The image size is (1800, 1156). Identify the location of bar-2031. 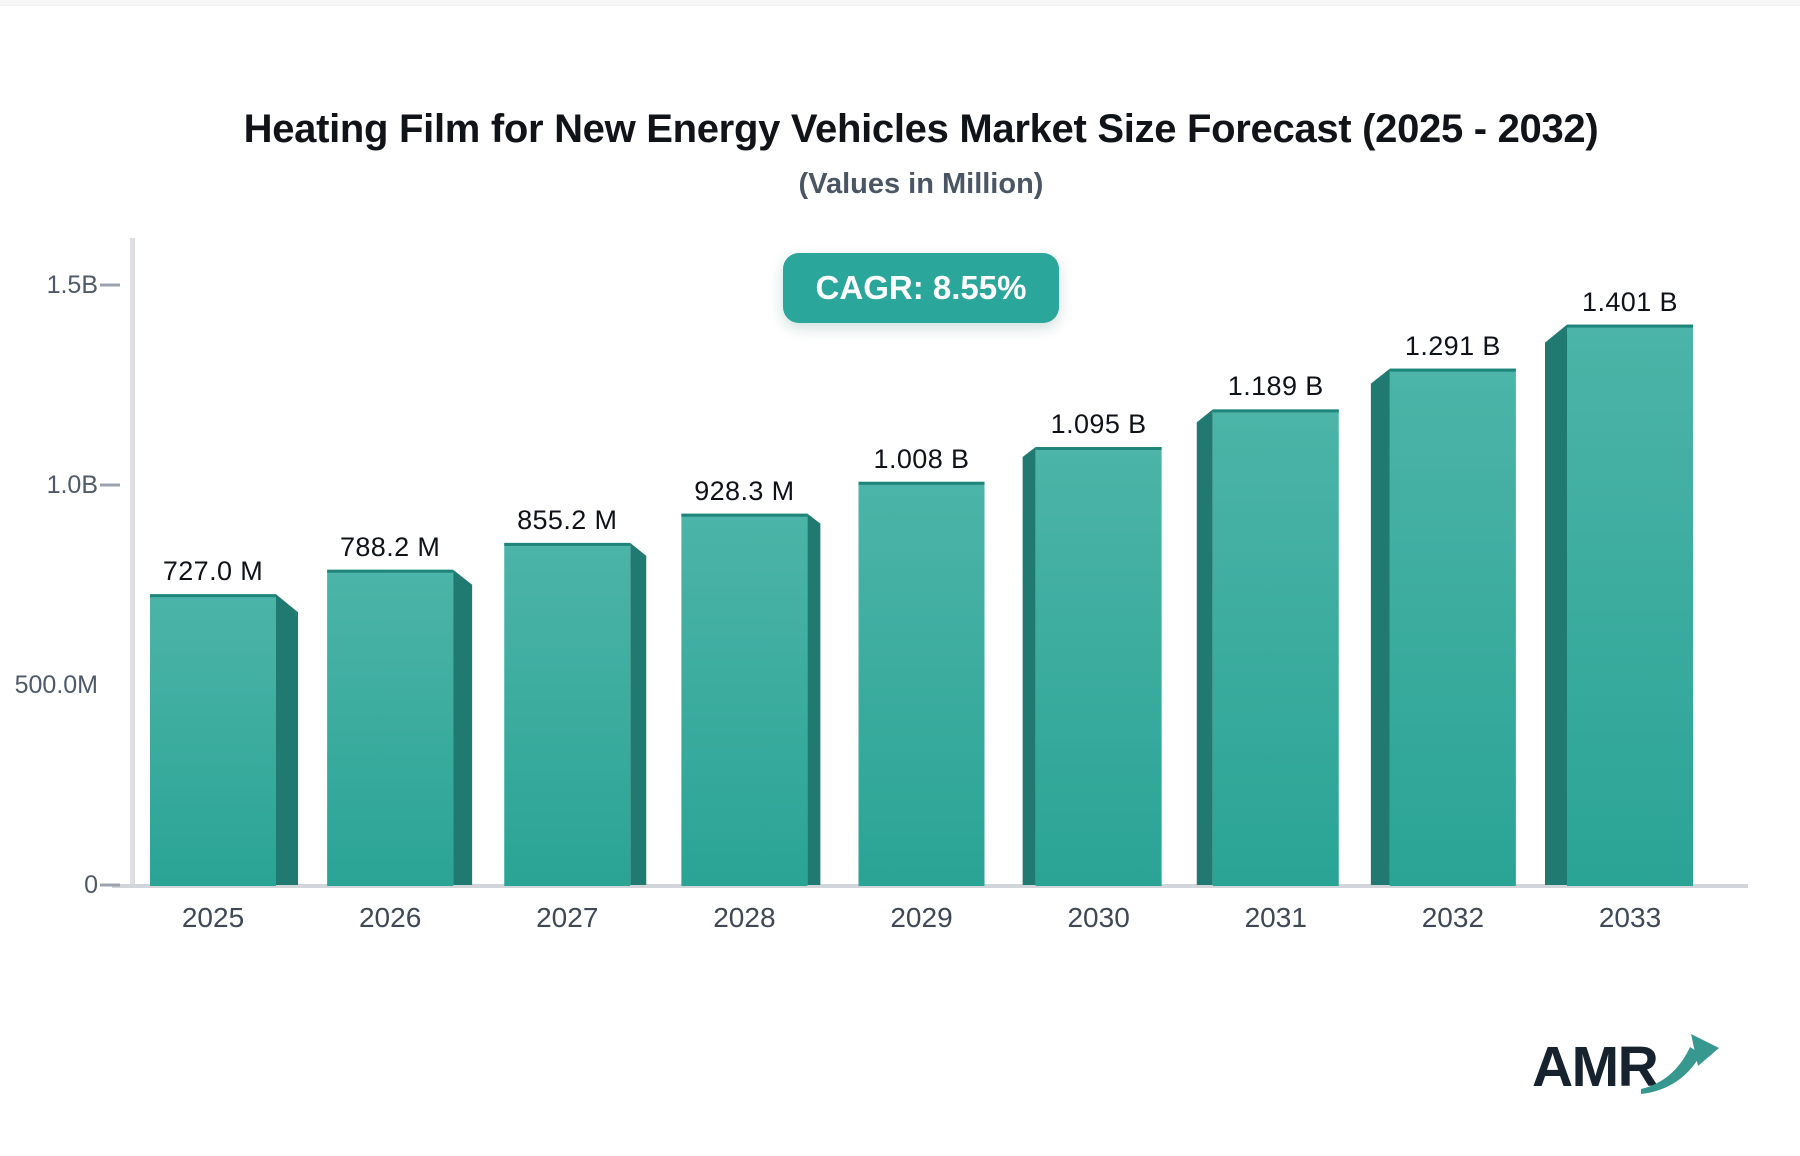
(1275, 647).